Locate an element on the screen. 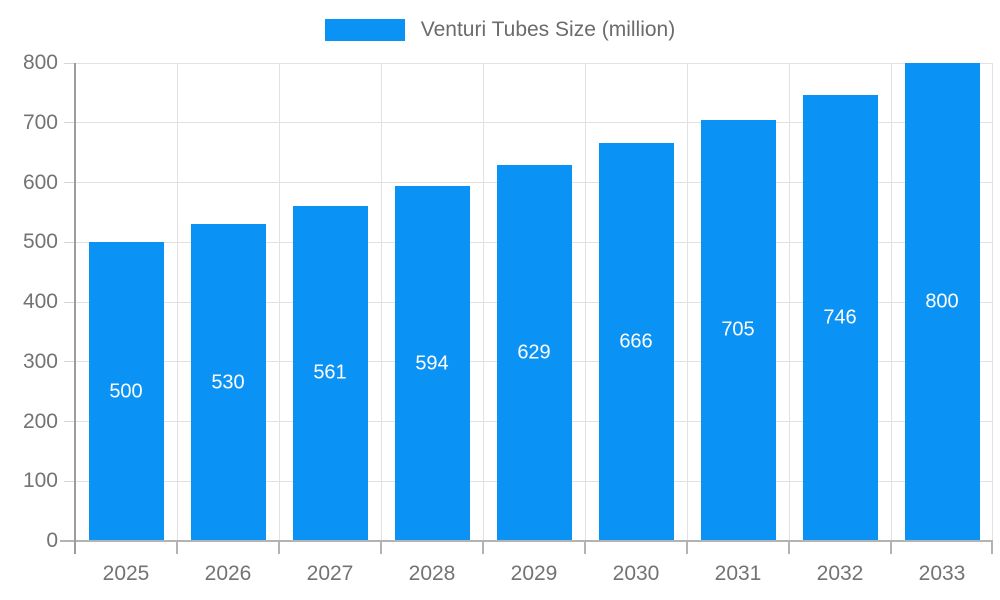 The width and height of the screenshot is (1000, 600). bar-value-label: 530 is located at coordinates (228, 382).